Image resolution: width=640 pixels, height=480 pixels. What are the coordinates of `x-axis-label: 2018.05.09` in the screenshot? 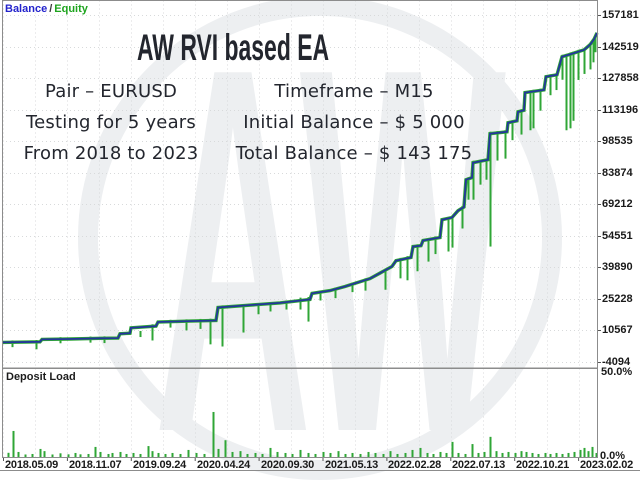 It's located at (32, 465).